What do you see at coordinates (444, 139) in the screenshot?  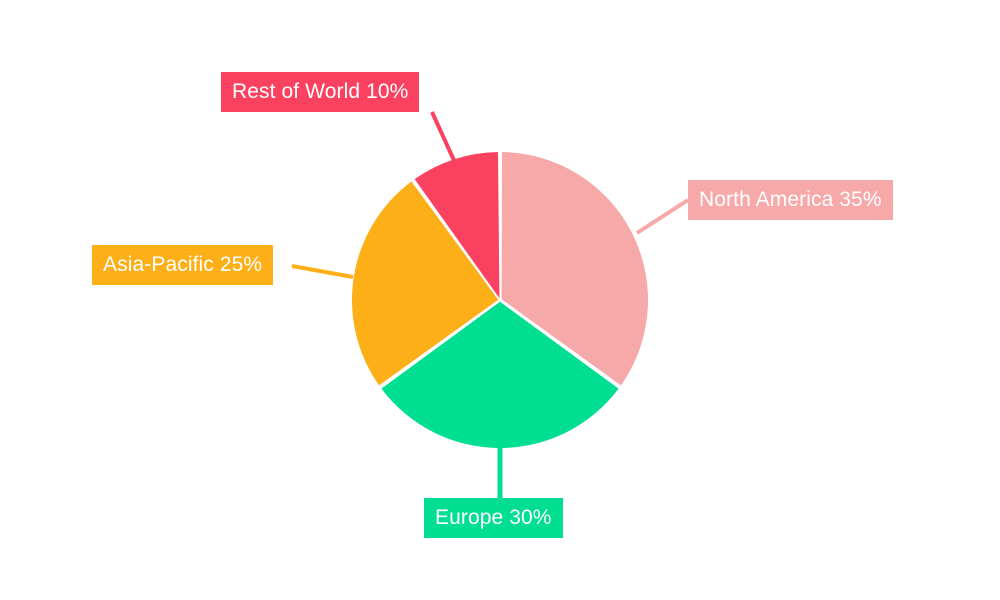 I see `leader-line-rest-of-world` at bounding box center [444, 139].